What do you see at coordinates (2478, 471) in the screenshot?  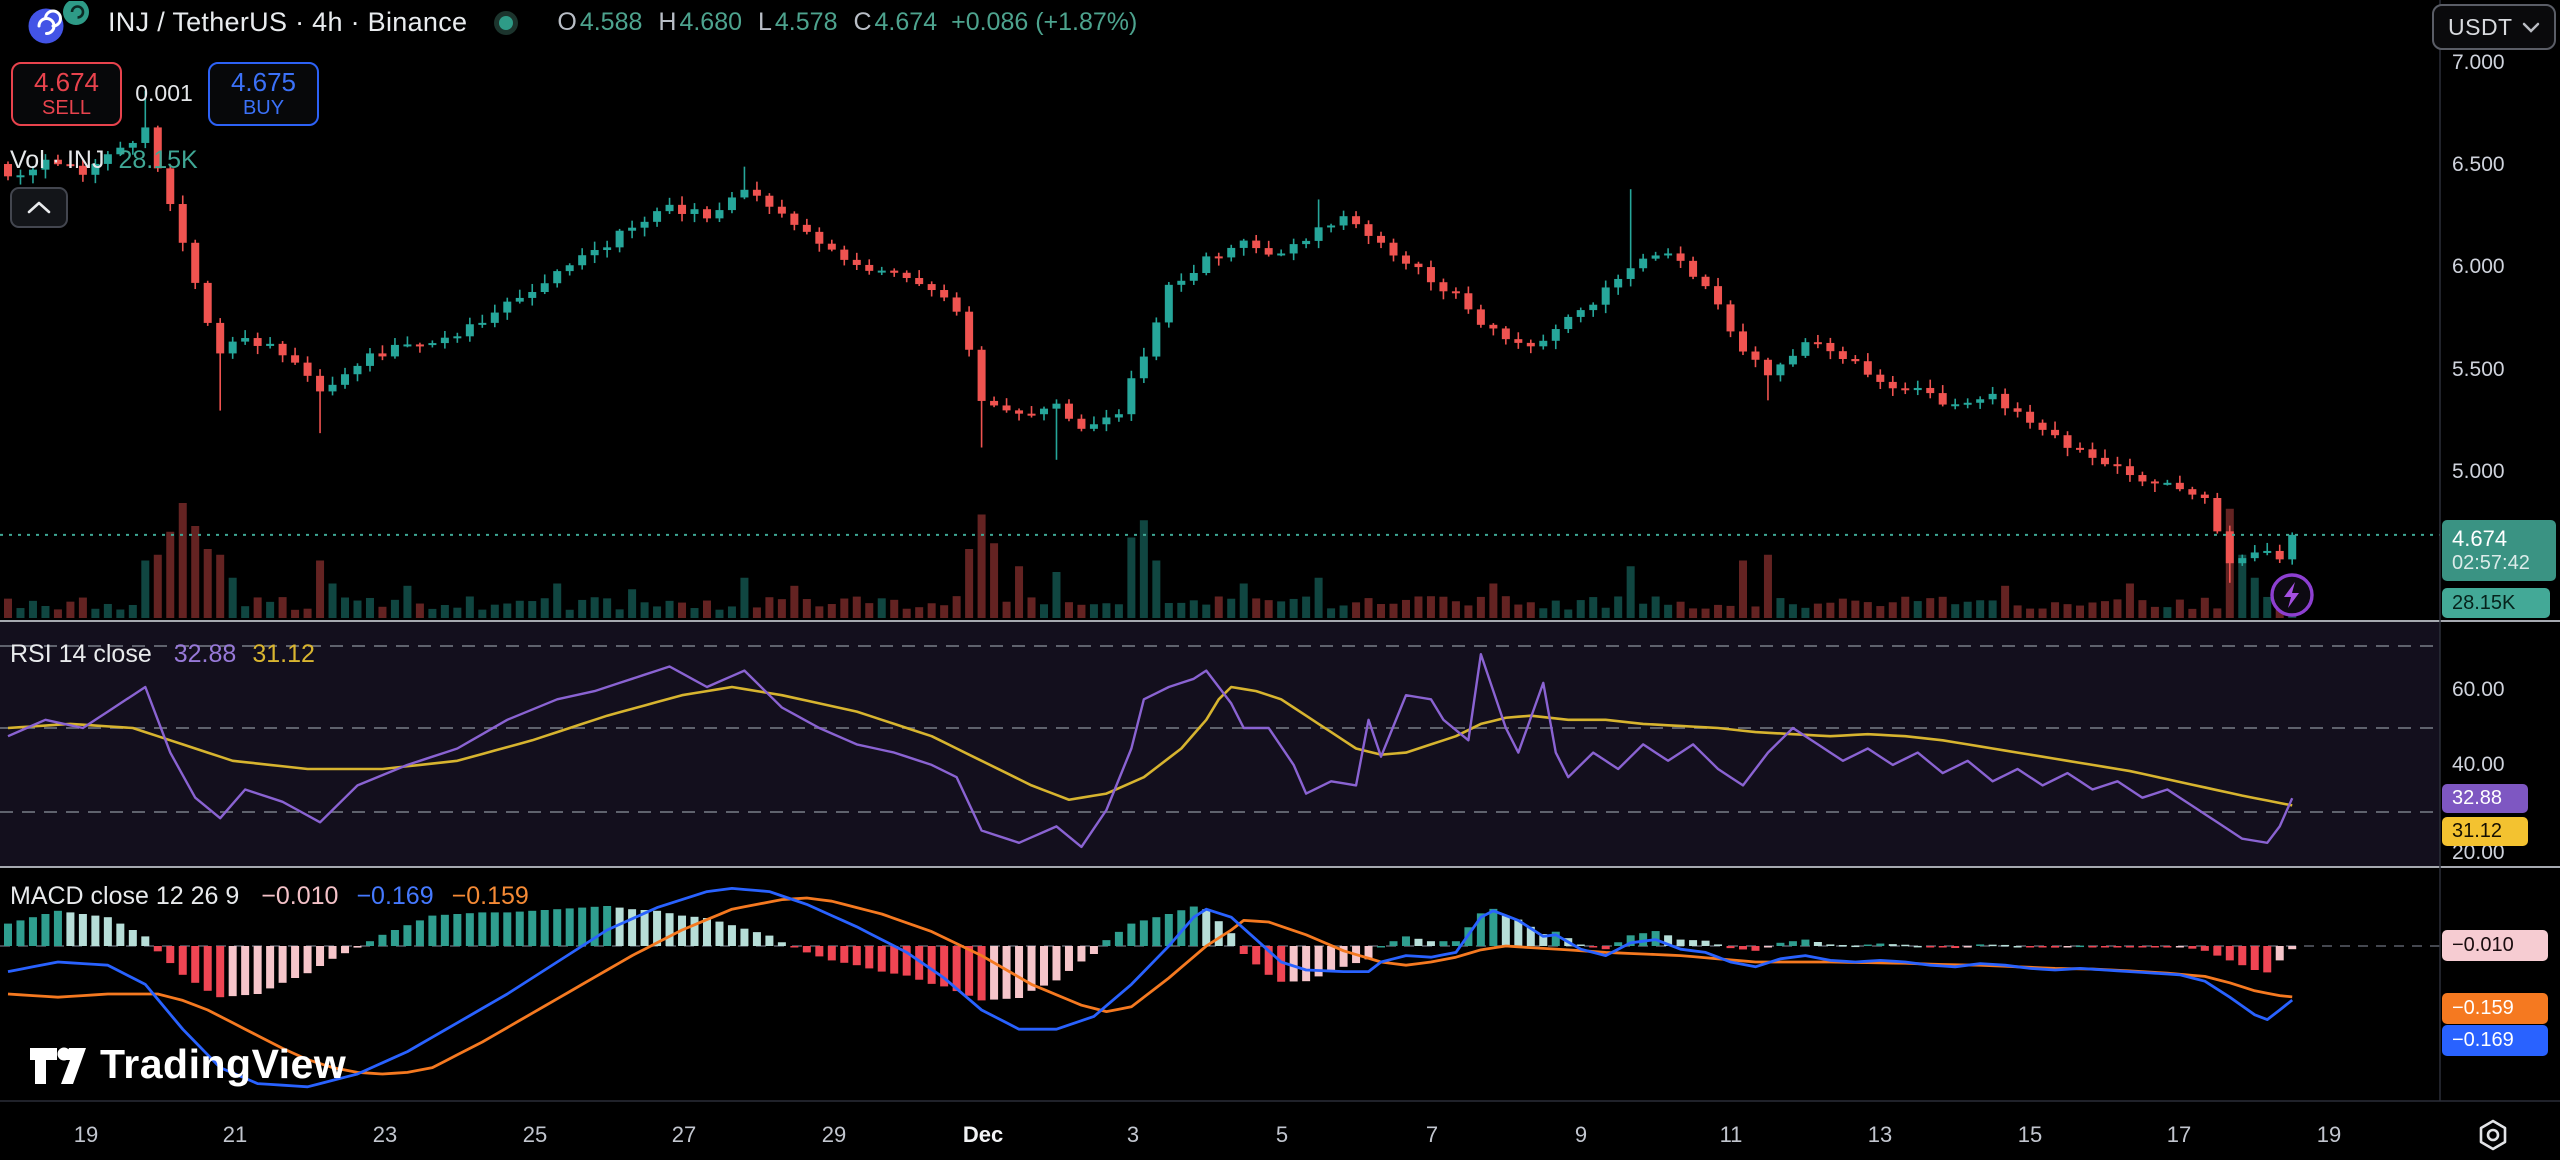 I see `price-axis-label: 5.000` at bounding box center [2478, 471].